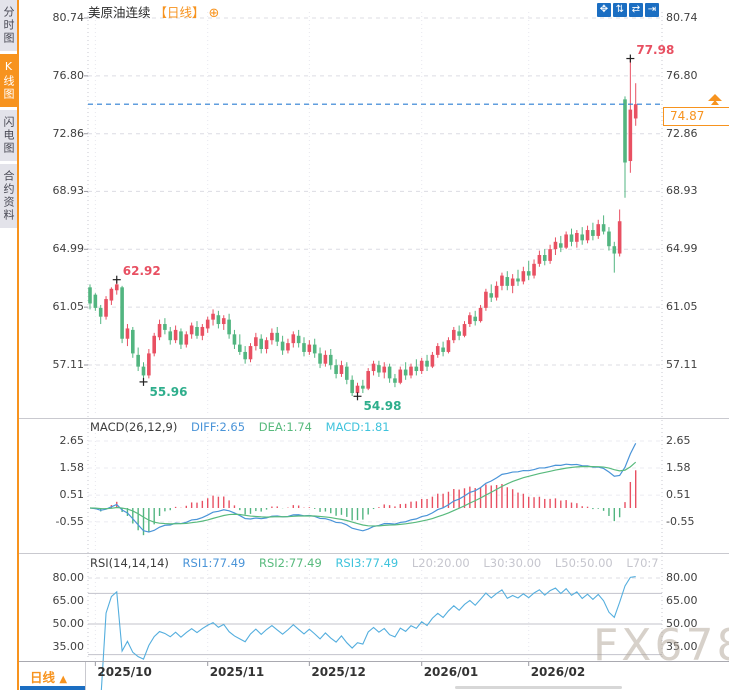 Image resolution: width=729 pixels, height=690 pixels. What do you see at coordinates (652, 10) in the screenshot?
I see `jump-to-latest-icon: ⇥` at bounding box center [652, 10].